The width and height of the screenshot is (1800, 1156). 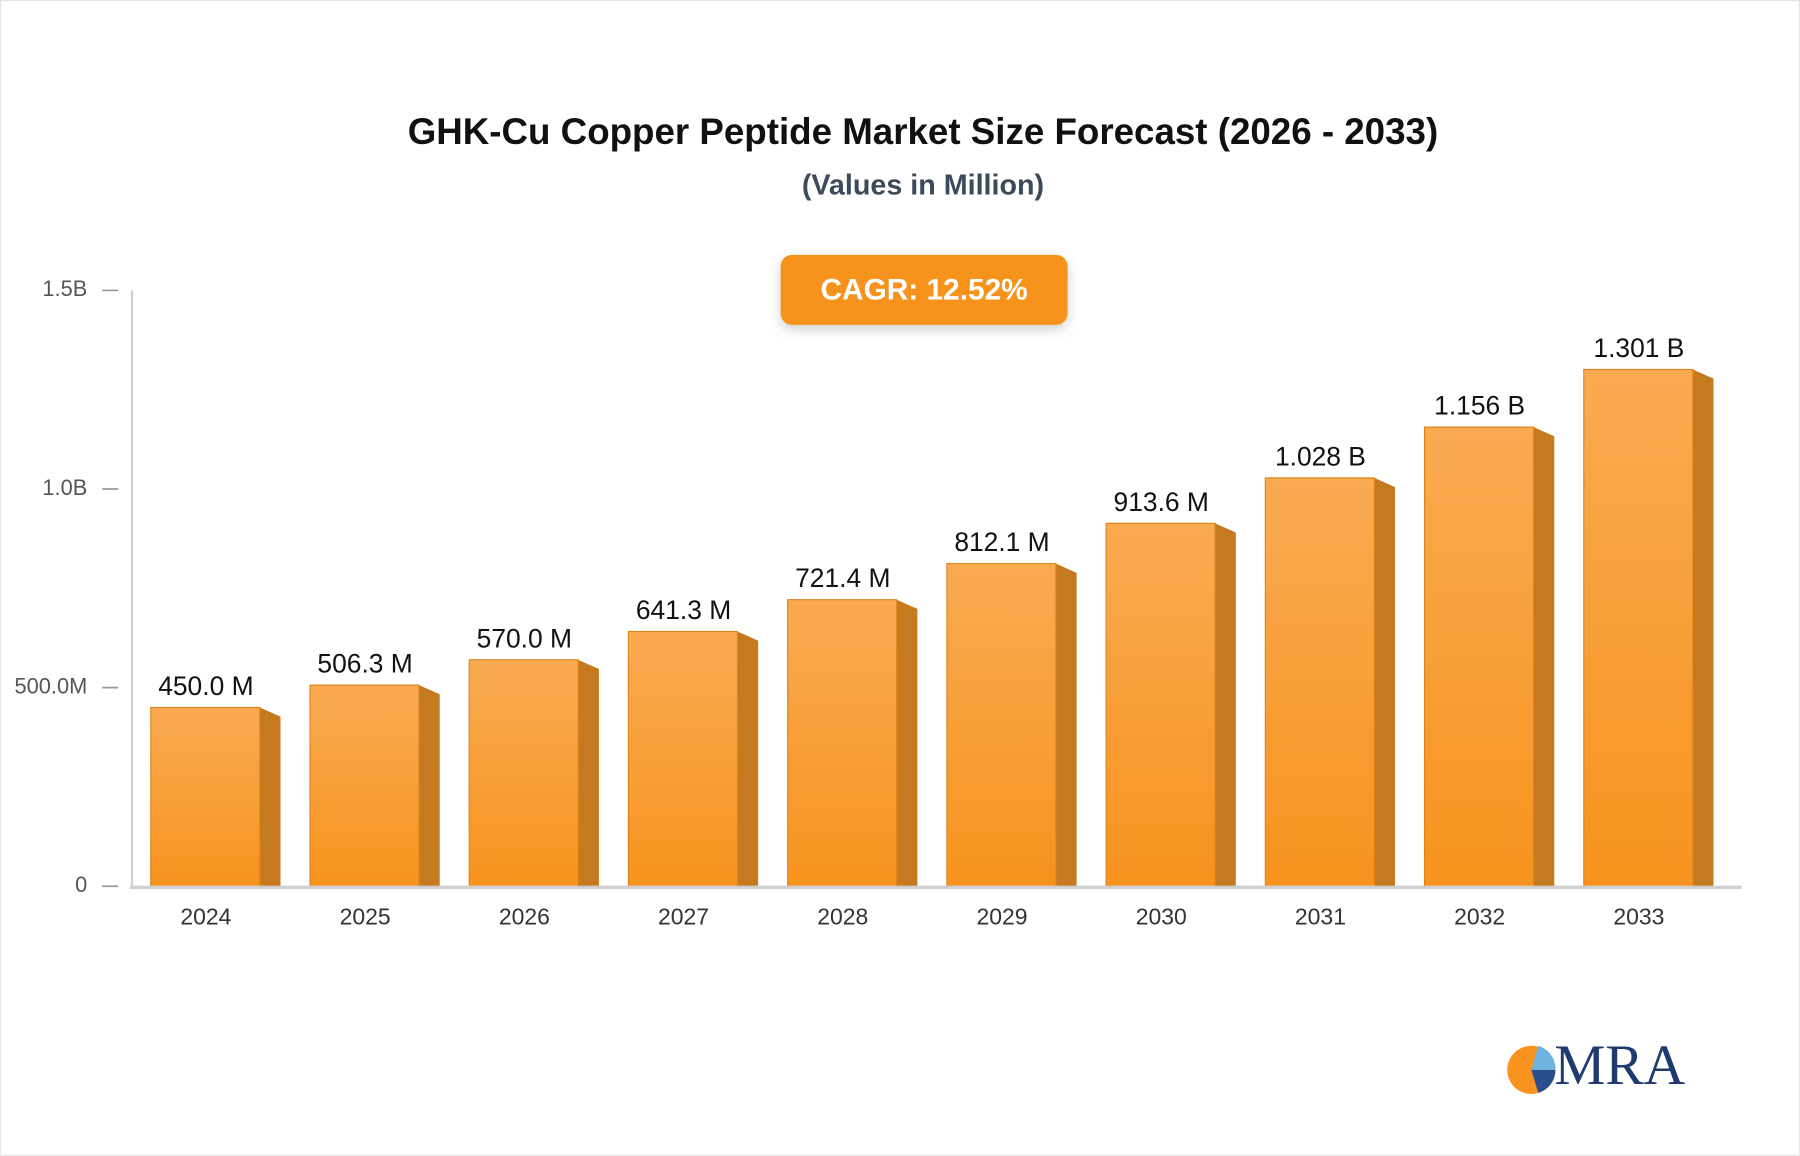 What do you see at coordinates (1320, 456) in the screenshot?
I see `value-label: 1.028 B` at bounding box center [1320, 456].